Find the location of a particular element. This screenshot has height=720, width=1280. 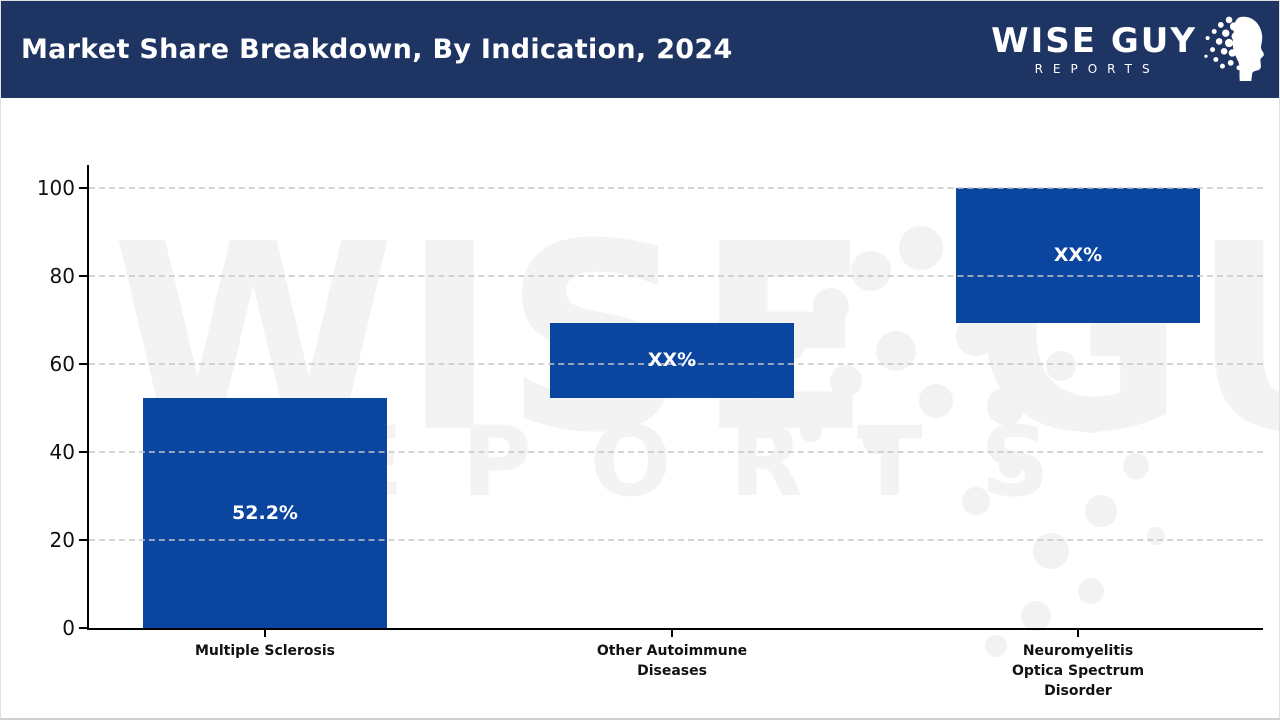

x-category-label-3: Neuromyelitis Optica Spectrum Disorder is located at coordinates (1078, 671).